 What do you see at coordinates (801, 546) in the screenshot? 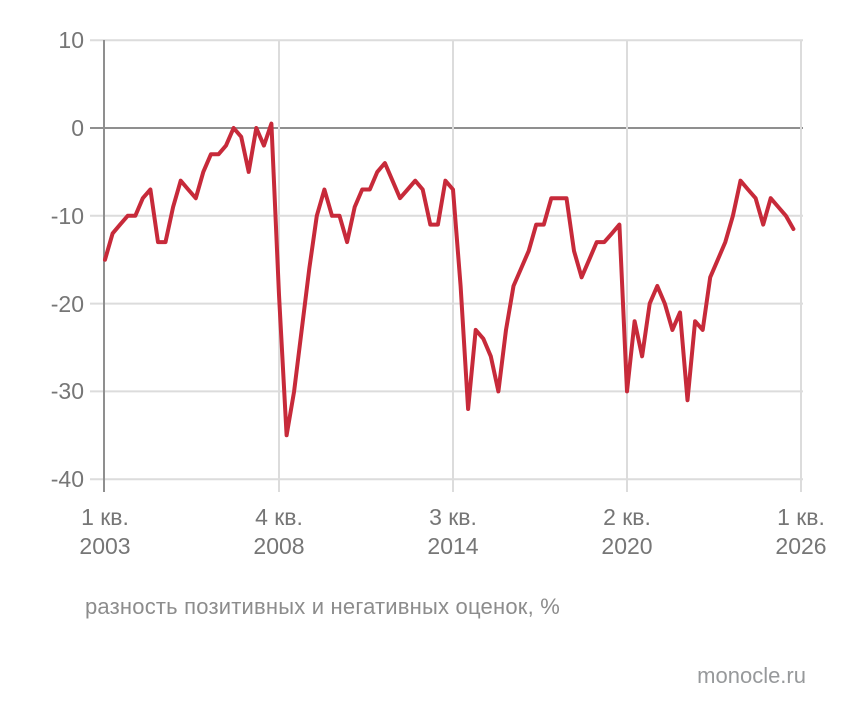
I see `x-tick-year: 2026` at bounding box center [801, 546].